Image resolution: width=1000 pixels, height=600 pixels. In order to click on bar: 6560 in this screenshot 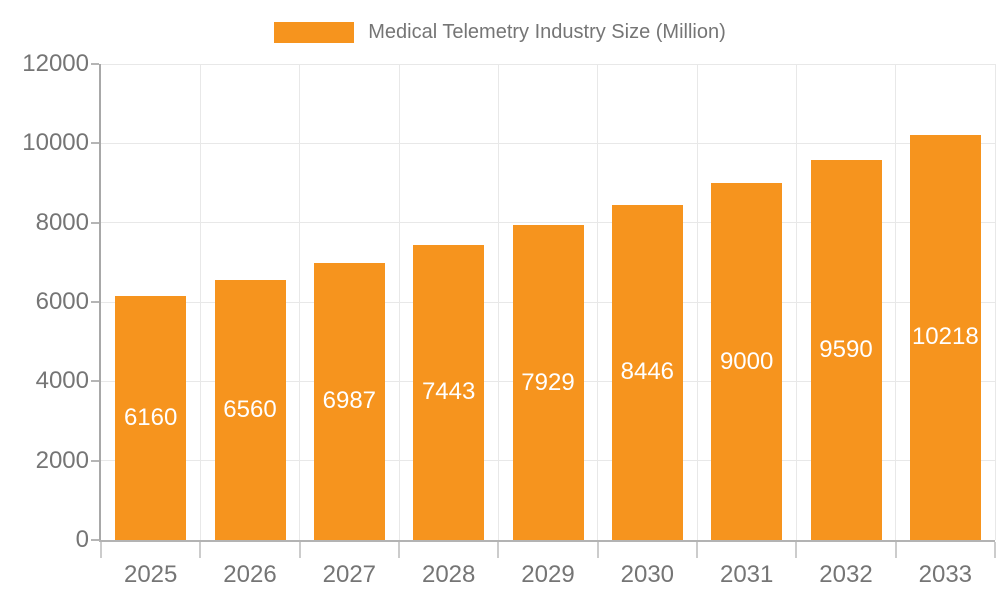, I will do `click(250, 409)`.